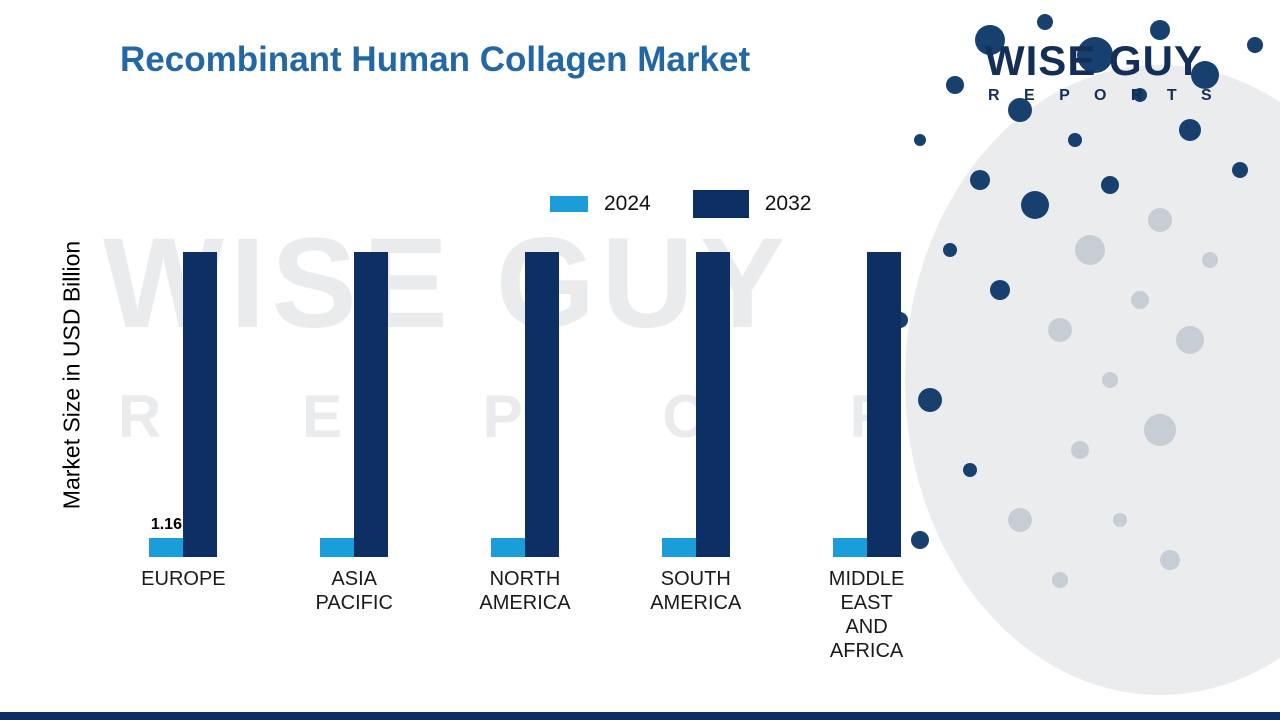  Describe the element at coordinates (627, 203) in the screenshot. I see `legend-label-2024: 2024` at that location.